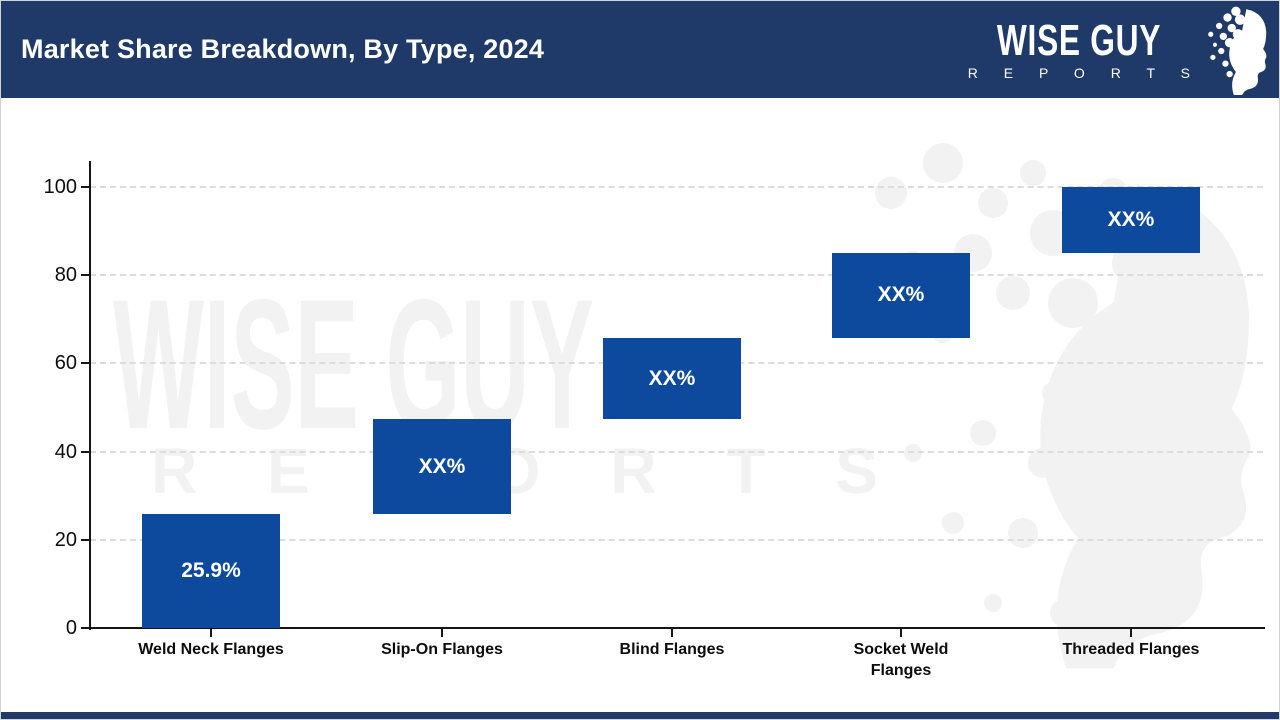  What do you see at coordinates (901, 660) in the screenshot?
I see `x-category-label-3: Socket Weld Flanges` at bounding box center [901, 660].